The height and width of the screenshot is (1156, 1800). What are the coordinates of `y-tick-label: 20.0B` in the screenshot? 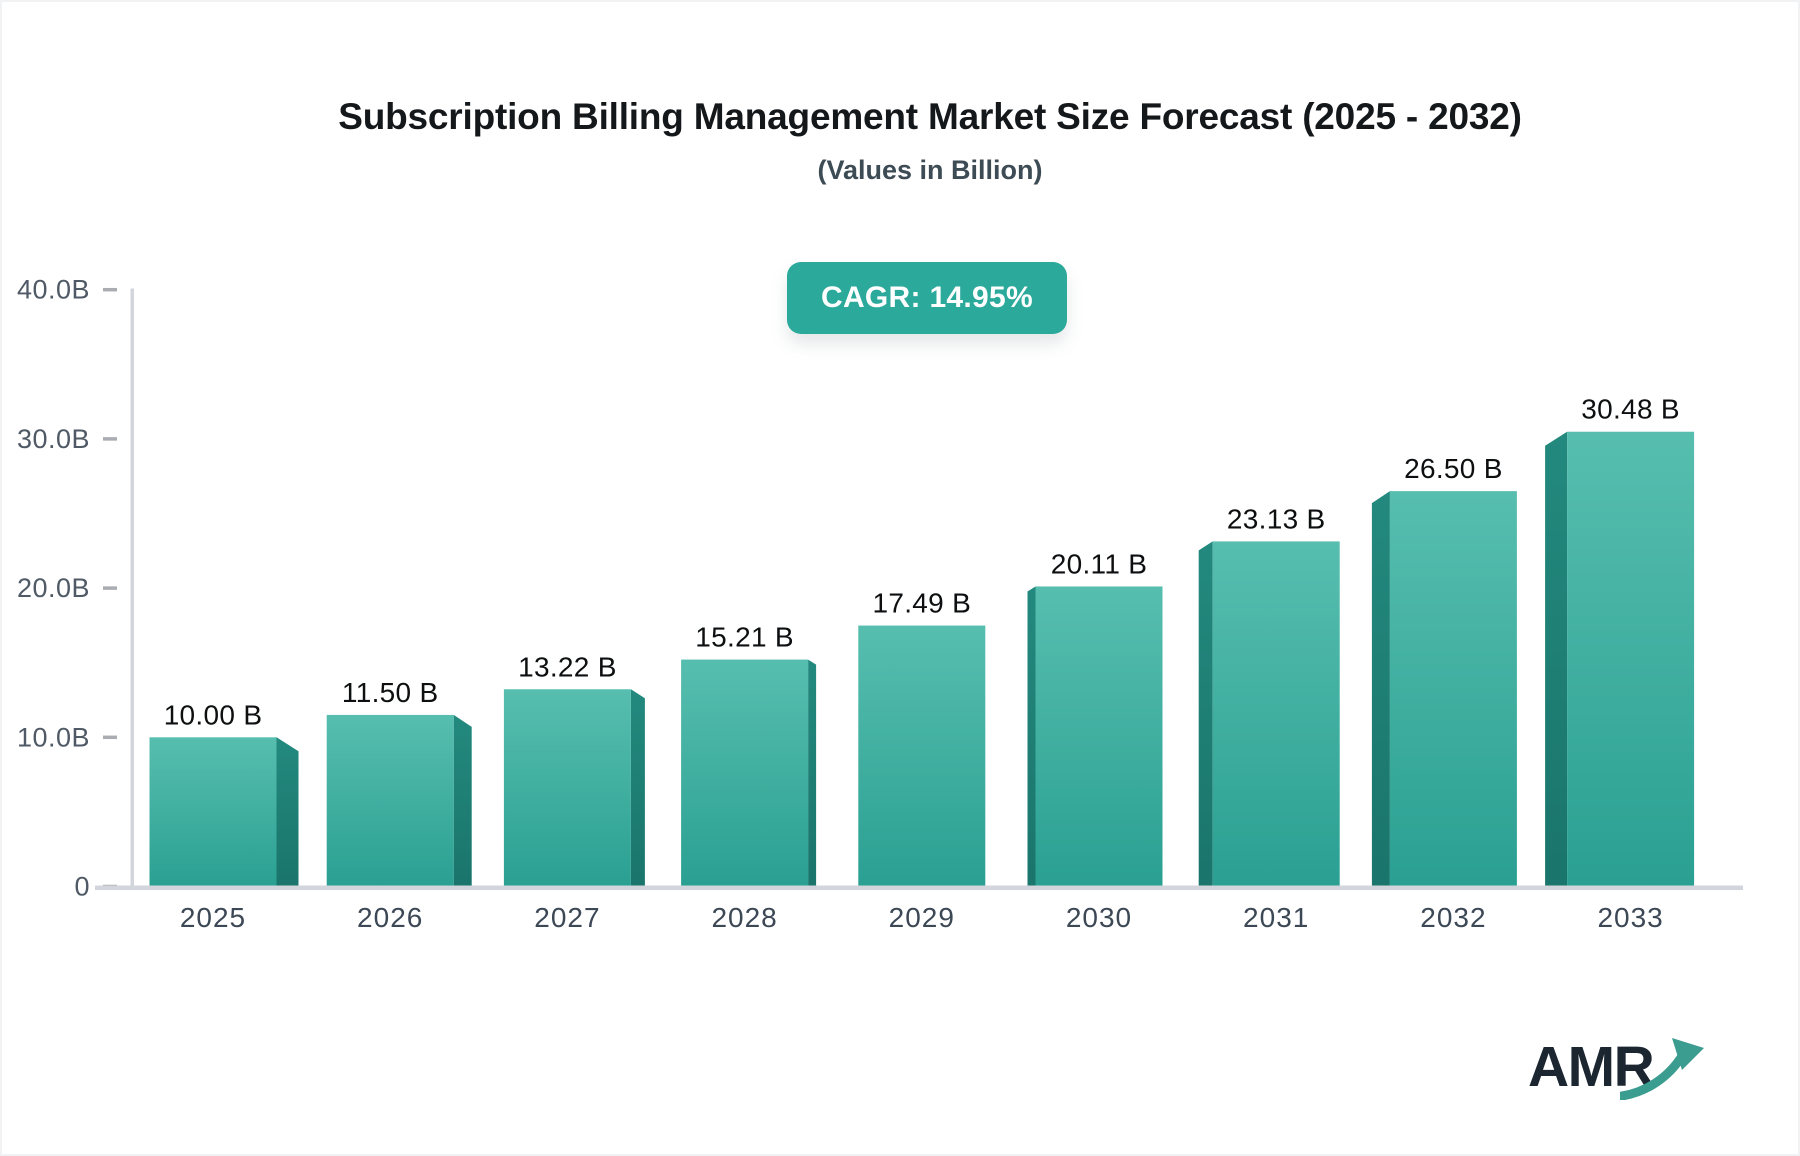 It's located at (53, 588).